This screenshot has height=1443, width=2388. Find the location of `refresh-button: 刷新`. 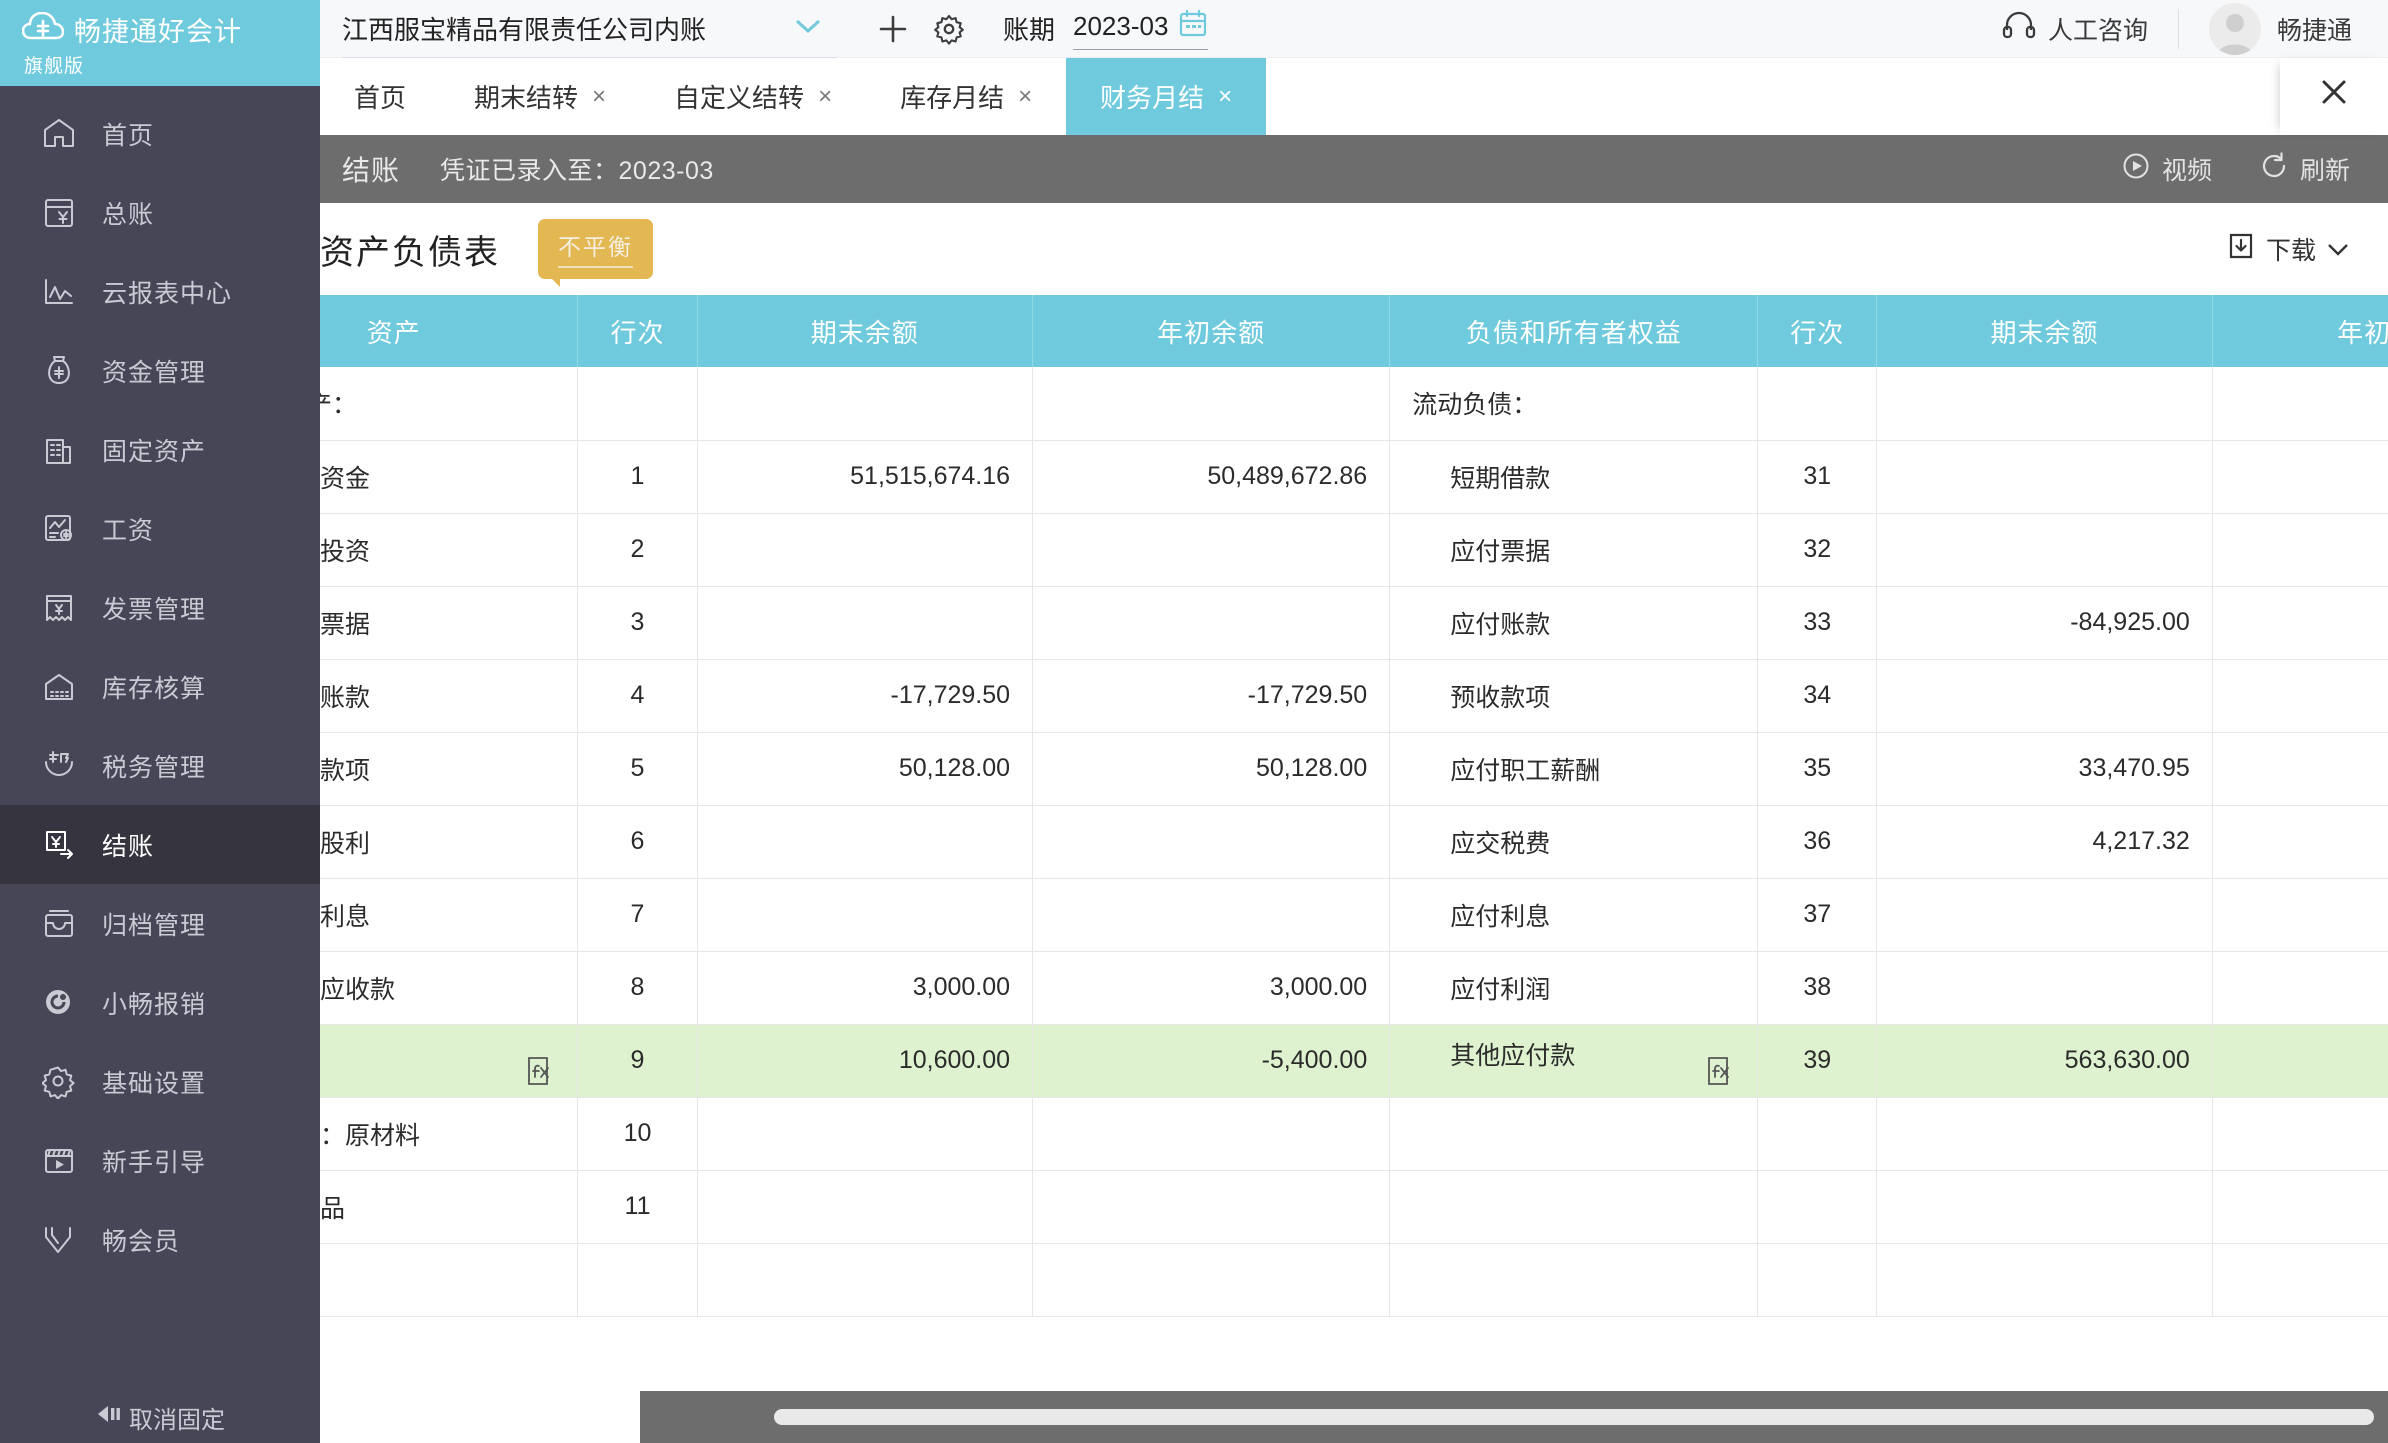

refresh-button: 刷新 is located at coordinates (2305, 169).